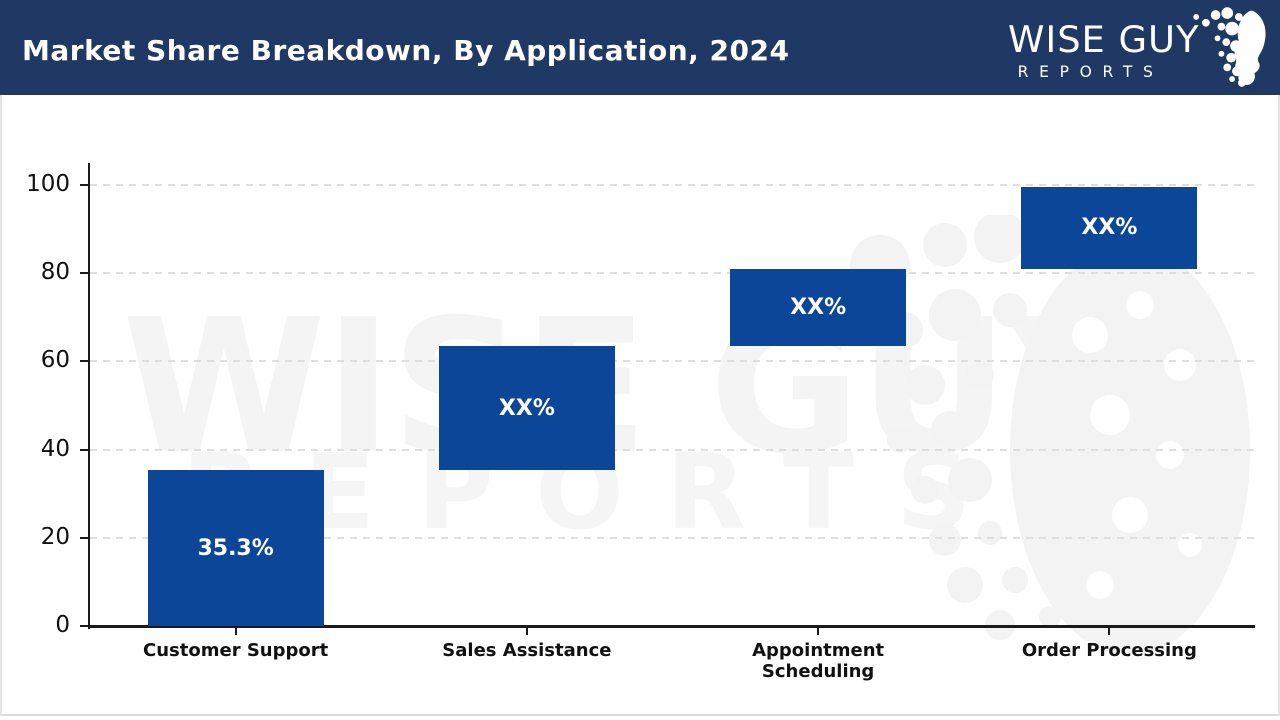  I want to click on bar-value-label: 35.3%, so click(235, 548).